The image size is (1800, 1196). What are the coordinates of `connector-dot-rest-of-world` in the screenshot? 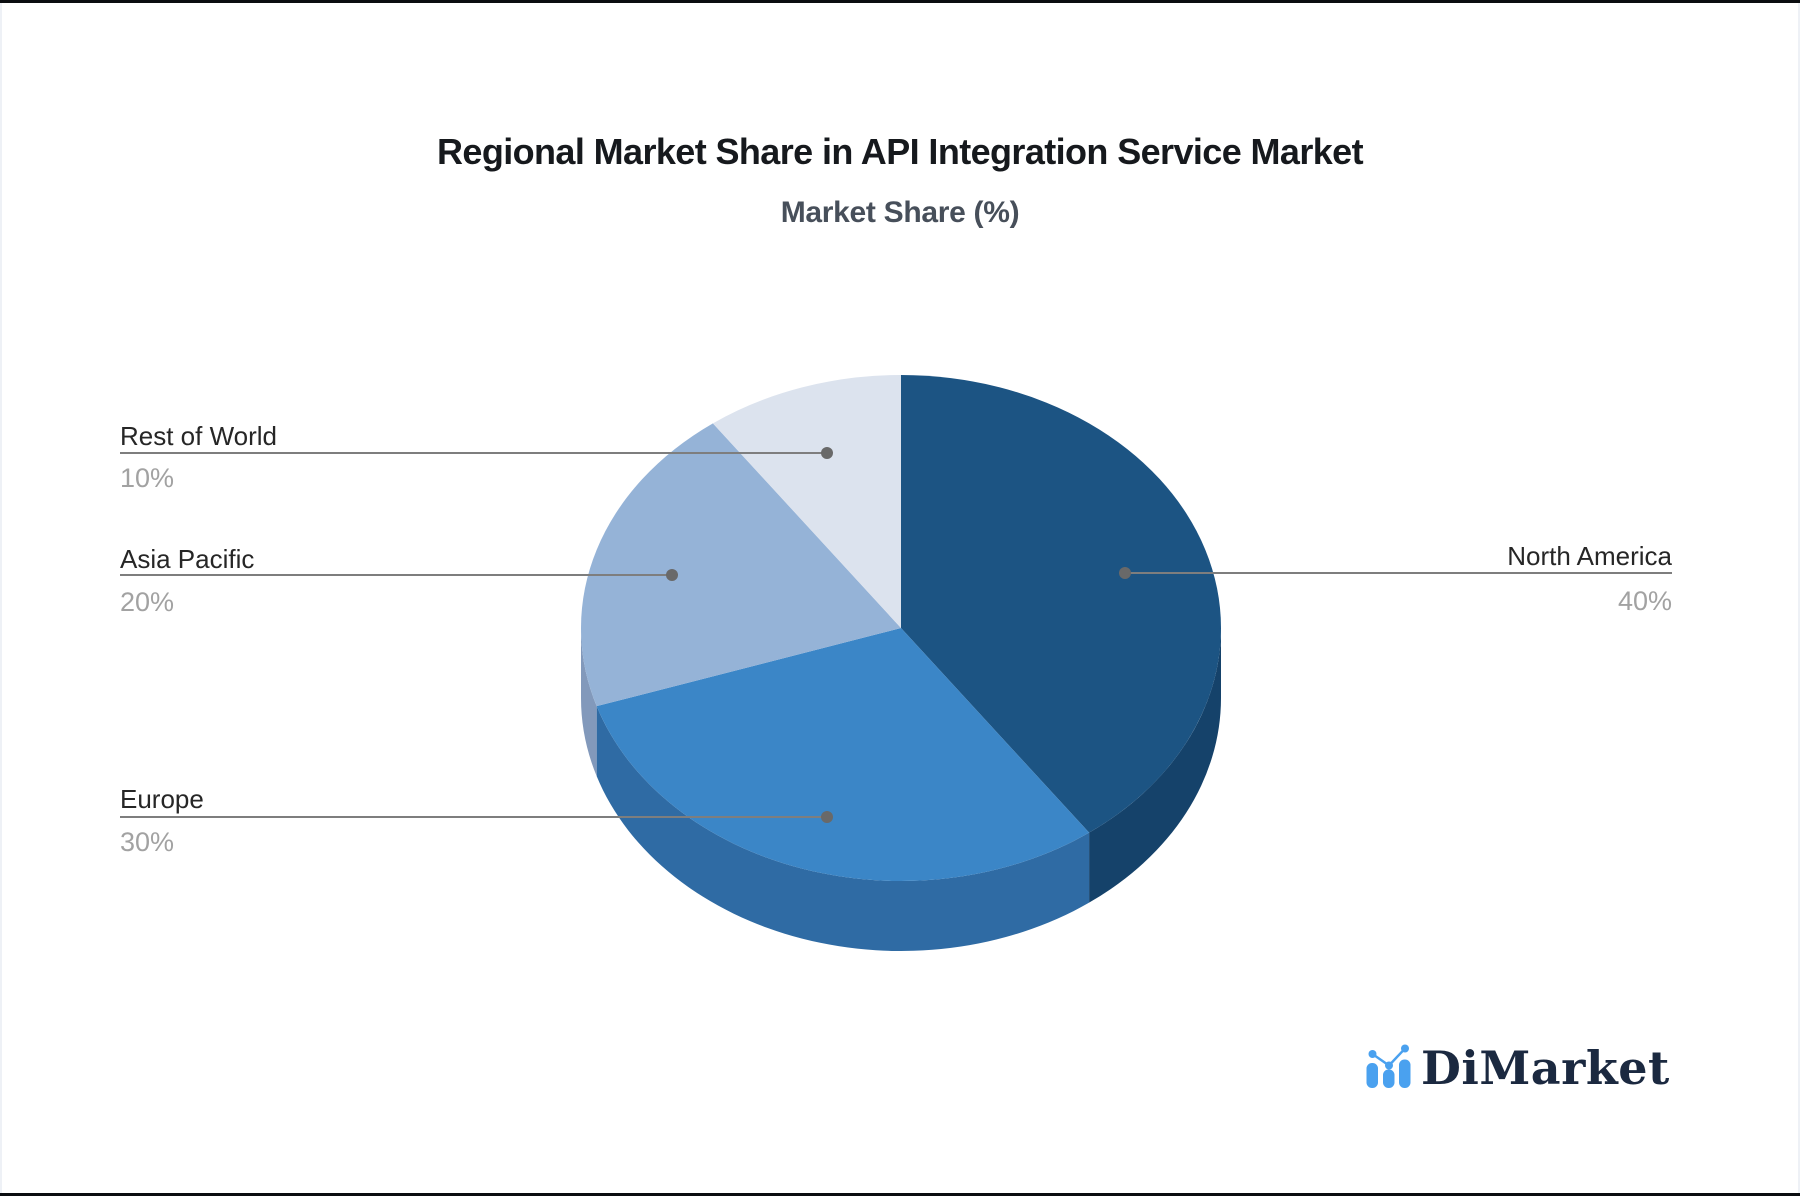 It's located at (827, 453).